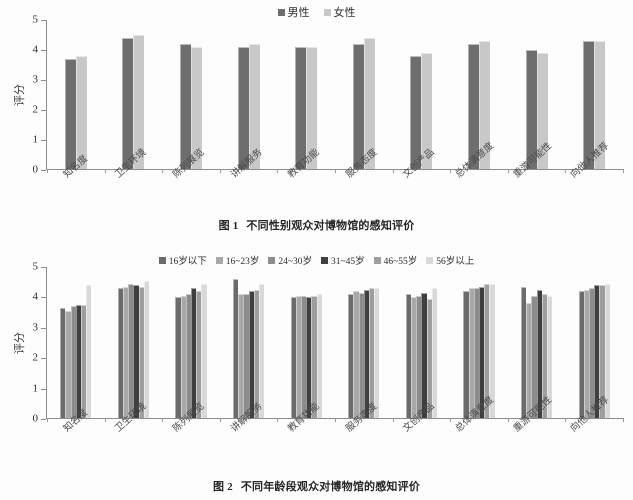  What do you see at coordinates (290, 260) in the screenshot?
I see `legend-item-3: 24~30岁` at bounding box center [290, 260].